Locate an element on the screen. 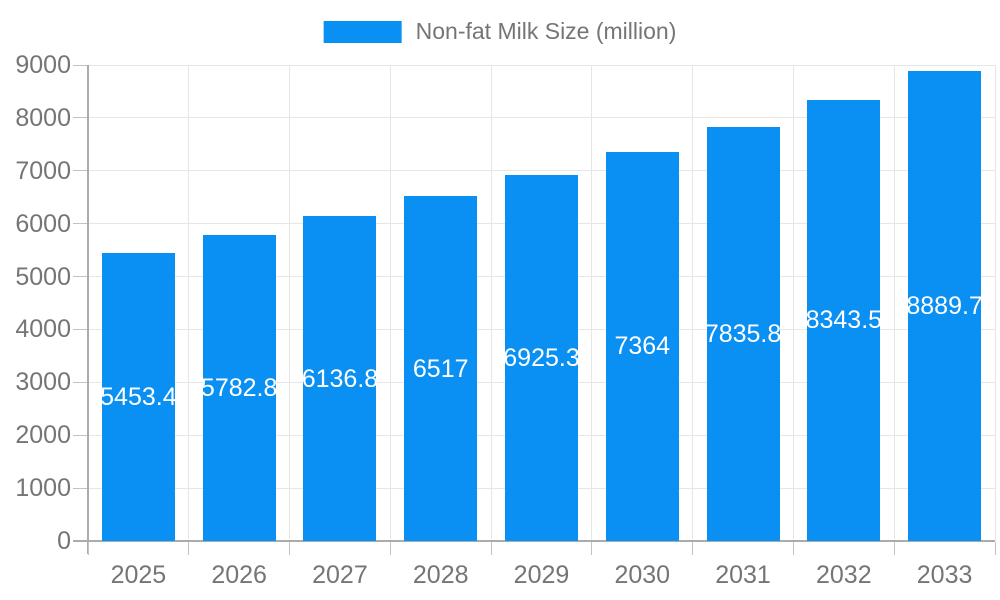 The image size is (1000, 600). bar-value-label: 7835.8 is located at coordinates (743, 333).